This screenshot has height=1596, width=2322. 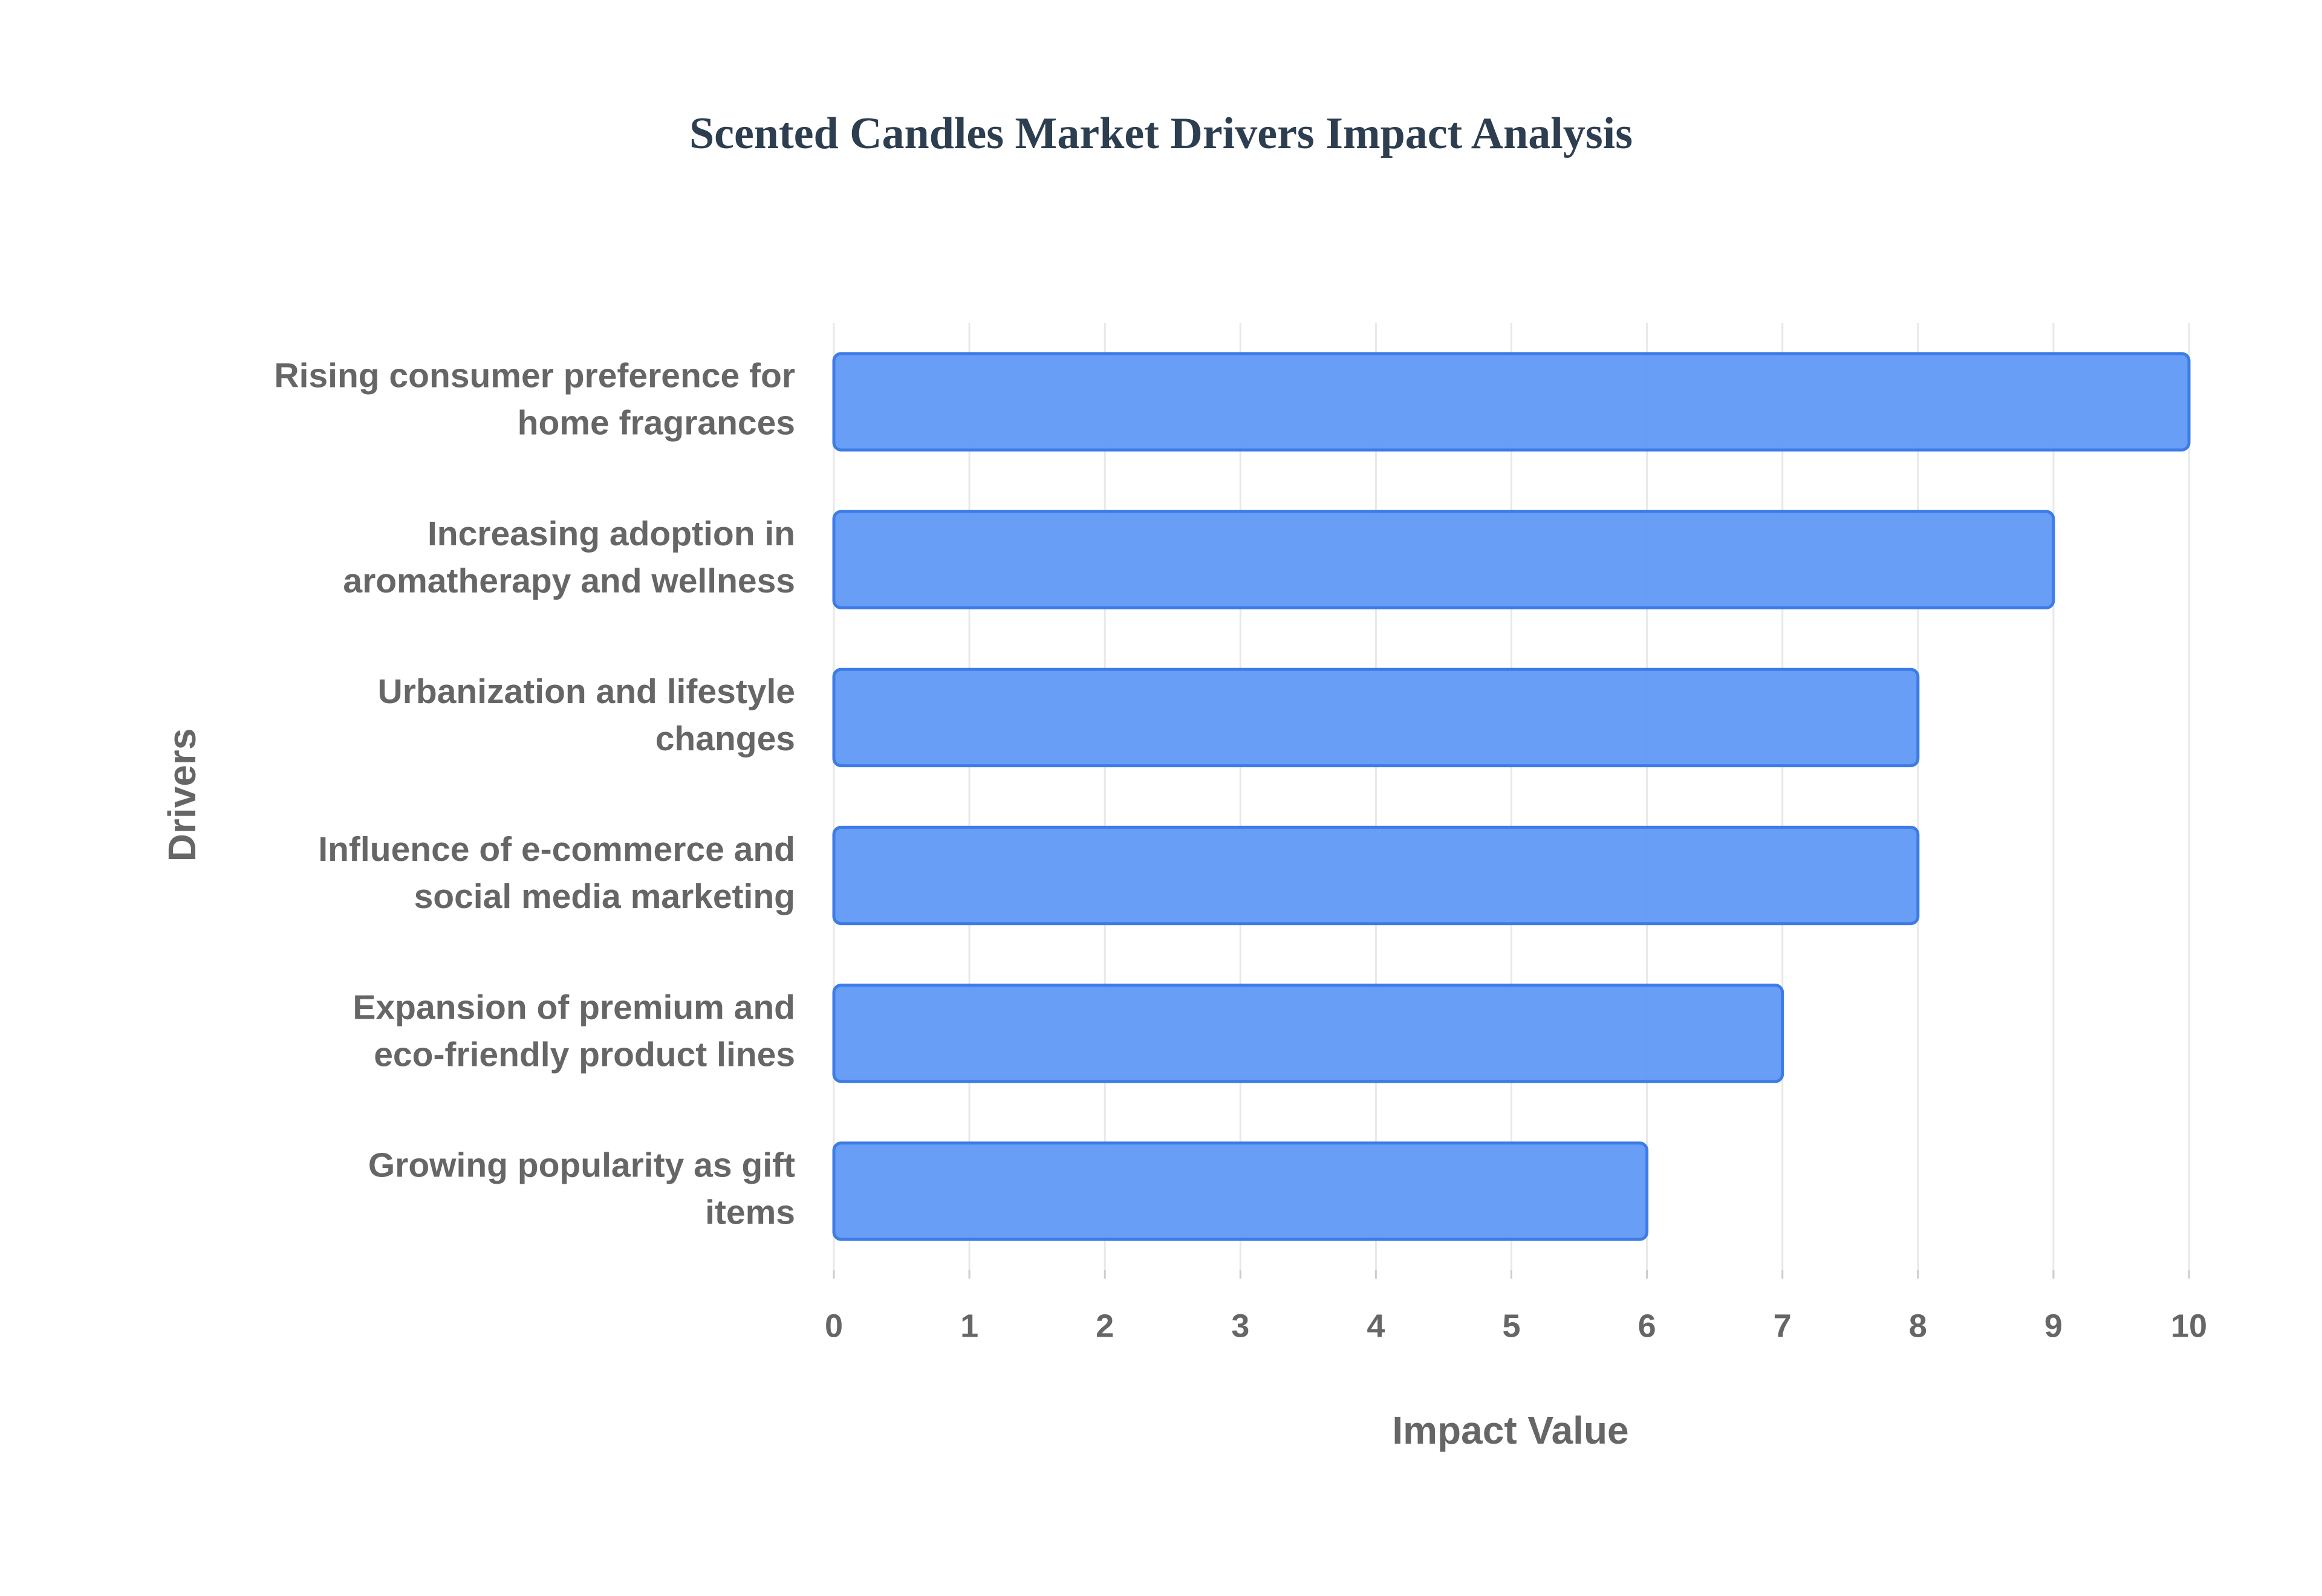 I want to click on x-tick-label: 0, so click(x=834, y=1326).